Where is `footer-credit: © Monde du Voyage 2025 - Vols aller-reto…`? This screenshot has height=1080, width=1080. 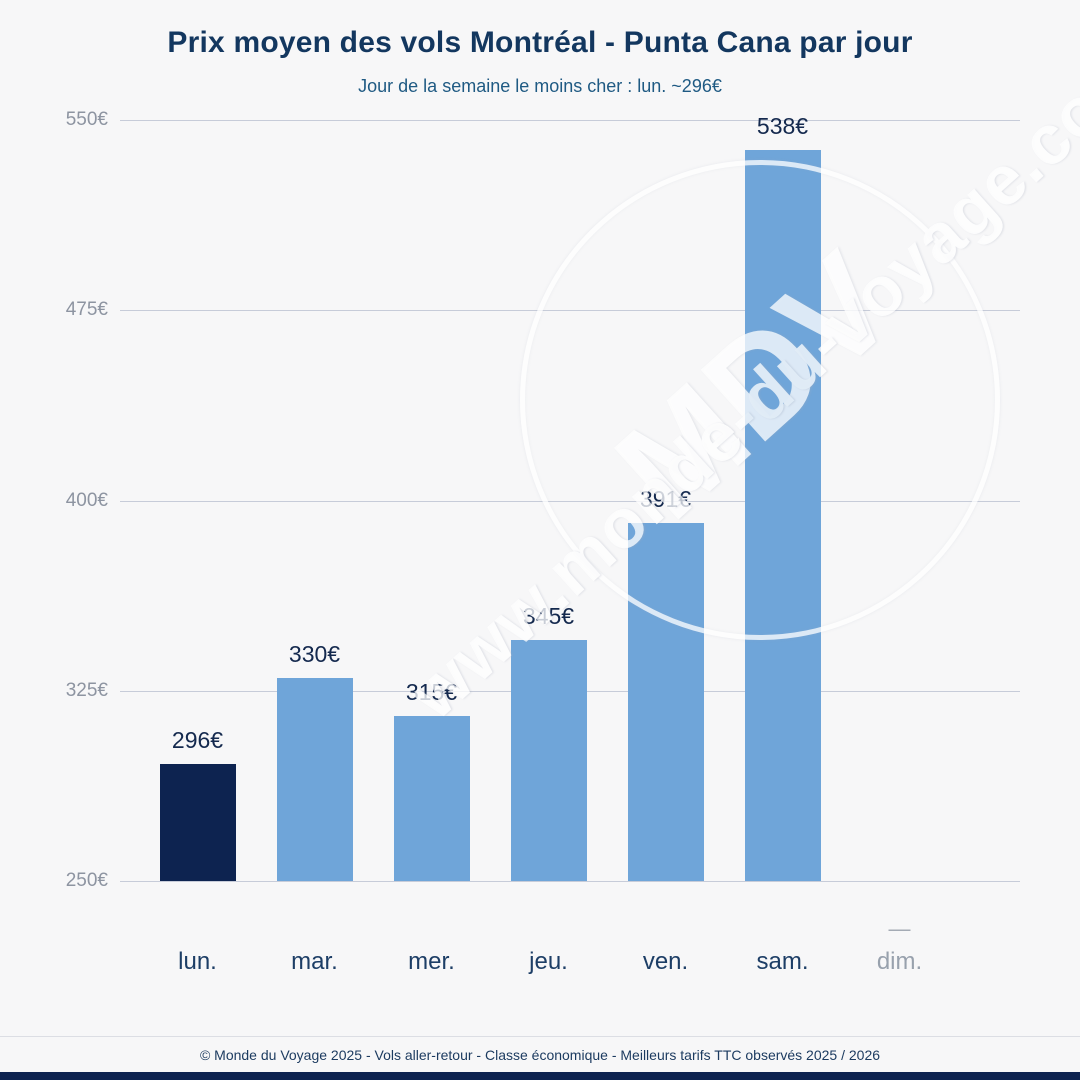 footer-credit: © Monde du Voyage 2025 - Vols aller-reto… is located at coordinates (540, 1055).